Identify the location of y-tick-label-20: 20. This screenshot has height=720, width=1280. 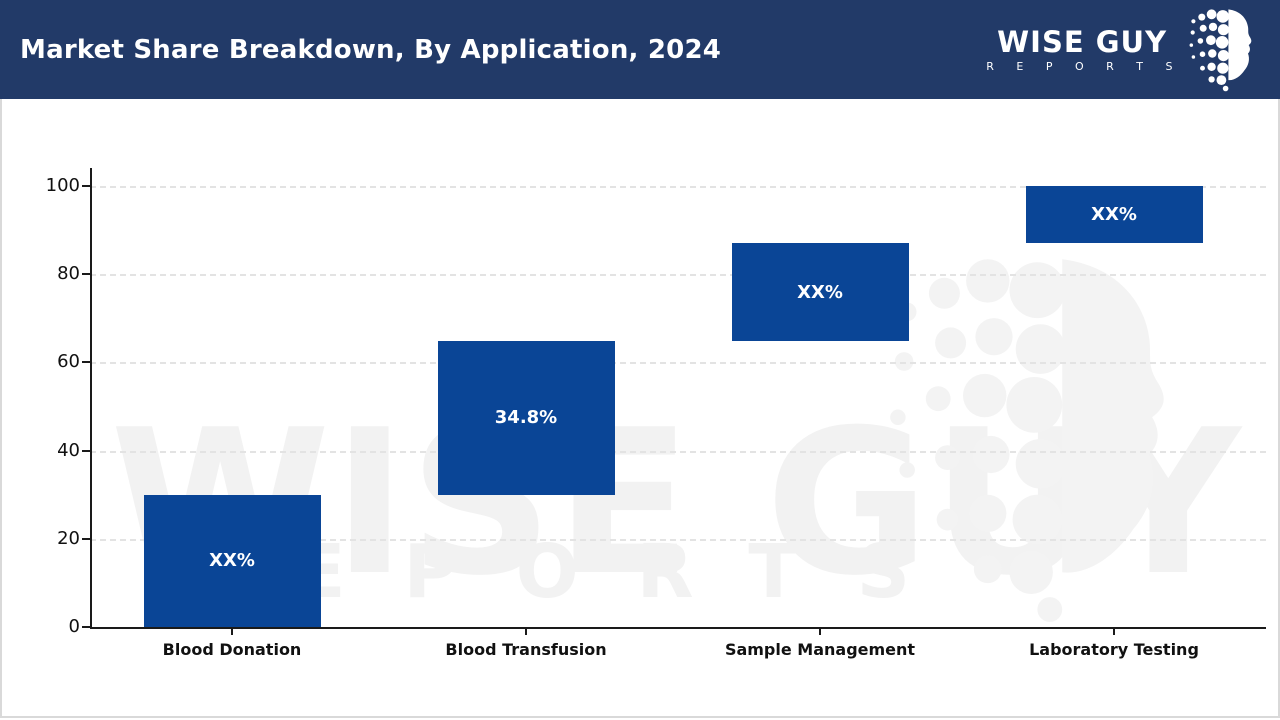
(68, 538).